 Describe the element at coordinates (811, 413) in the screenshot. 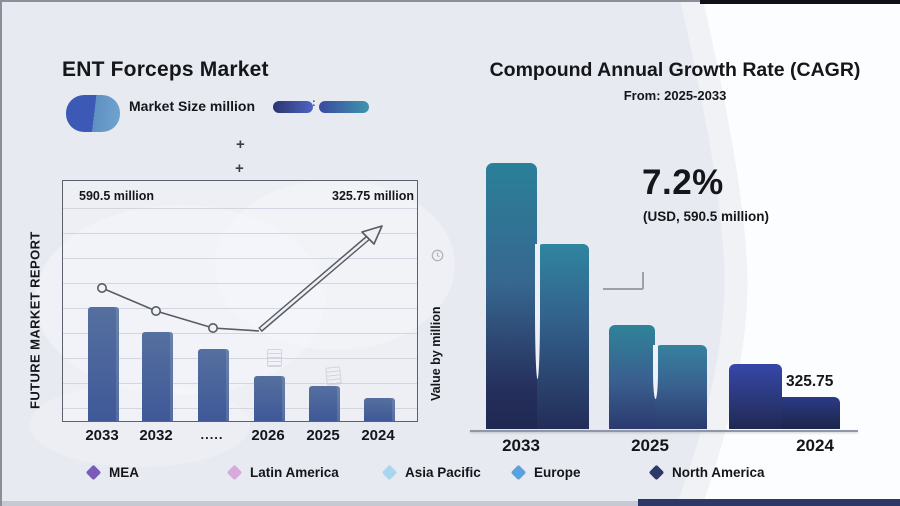

I see `cagr-bar-2024-right` at that location.